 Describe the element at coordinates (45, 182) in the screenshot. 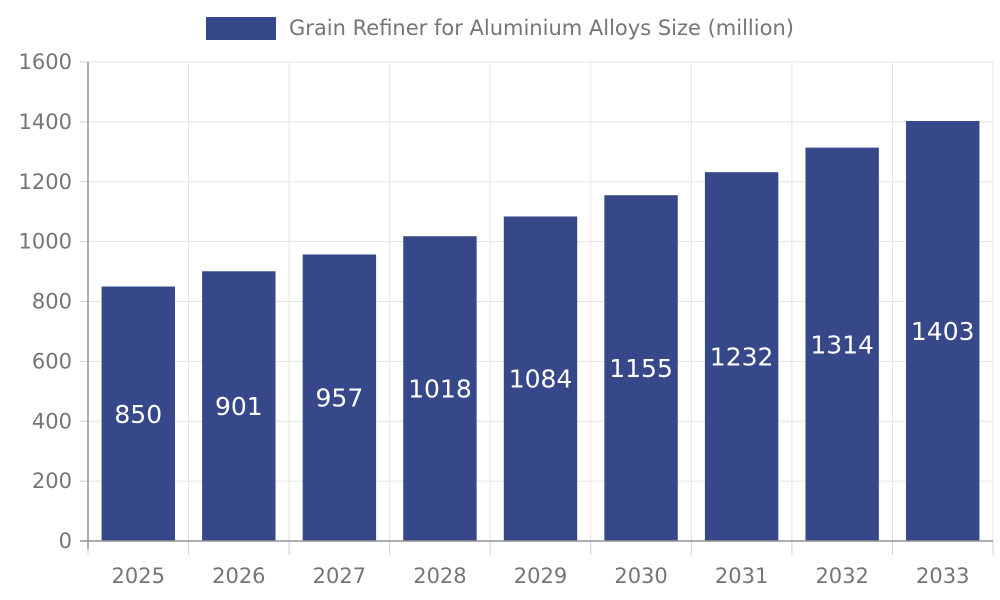

I see `y-tick-label: 1200` at that location.